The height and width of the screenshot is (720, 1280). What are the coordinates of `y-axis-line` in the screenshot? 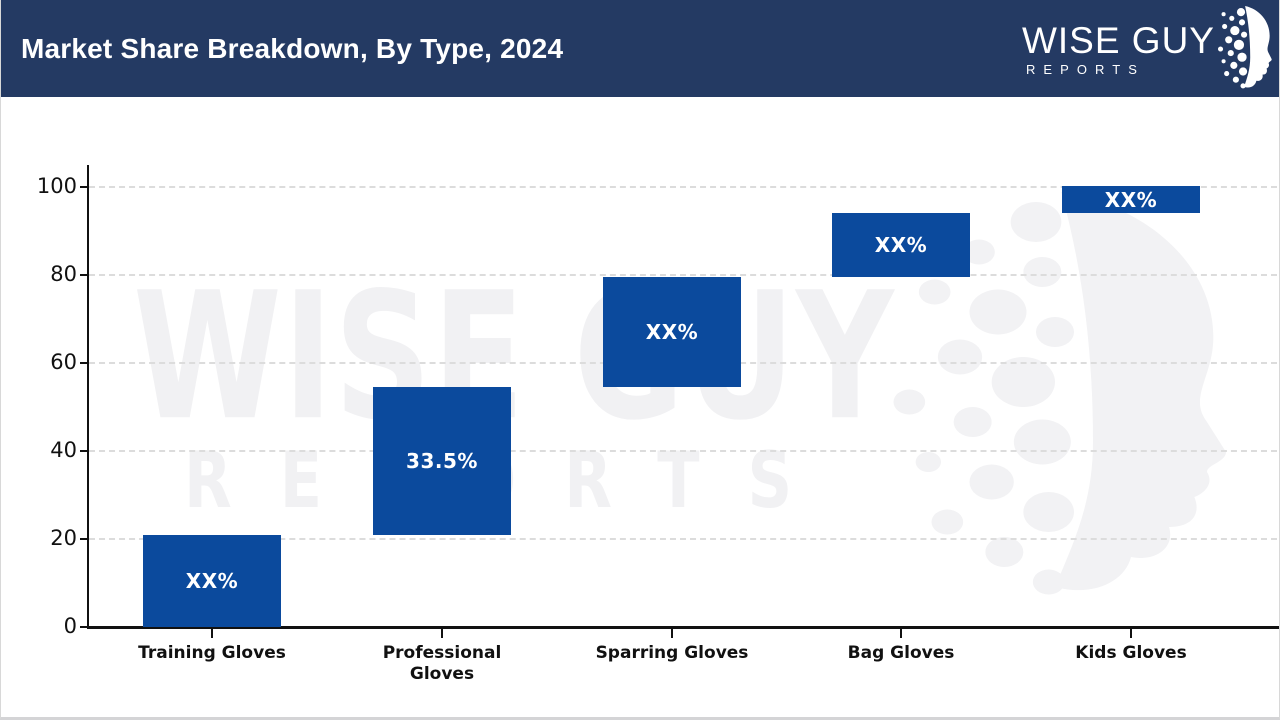 It's located at (88, 397).